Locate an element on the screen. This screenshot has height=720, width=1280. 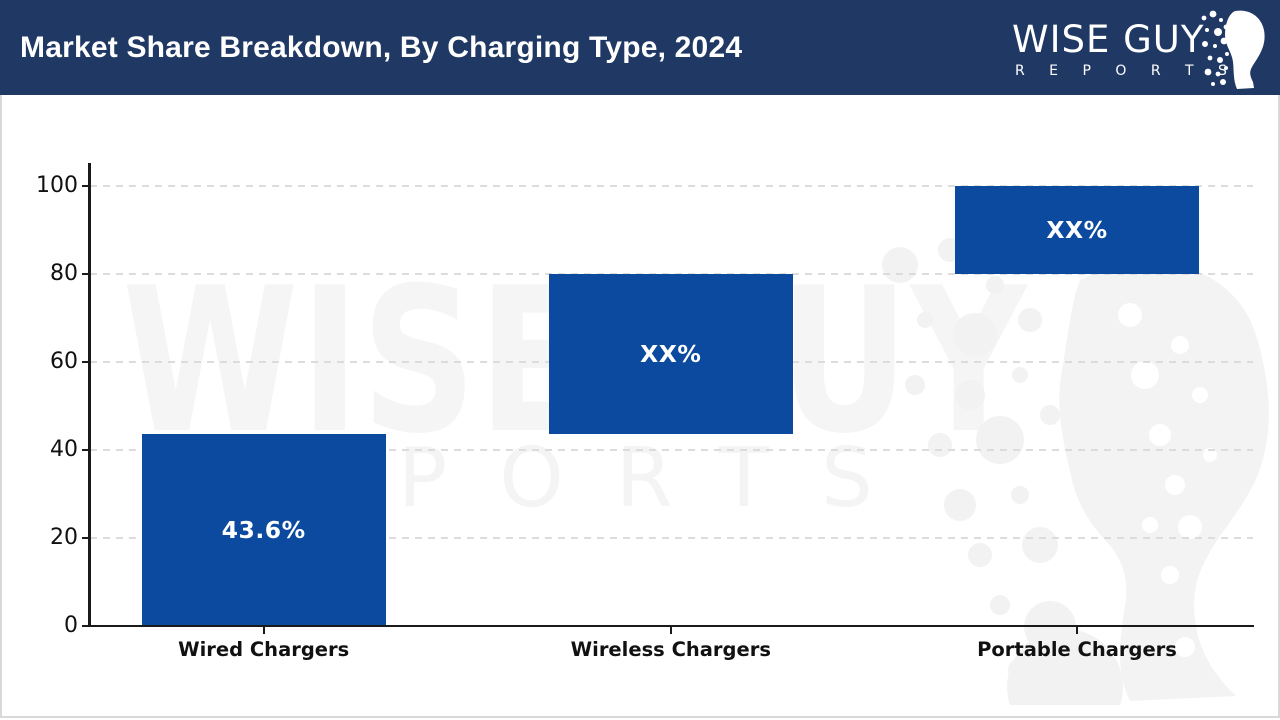
x-axis-line is located at coordinates (671, 625).